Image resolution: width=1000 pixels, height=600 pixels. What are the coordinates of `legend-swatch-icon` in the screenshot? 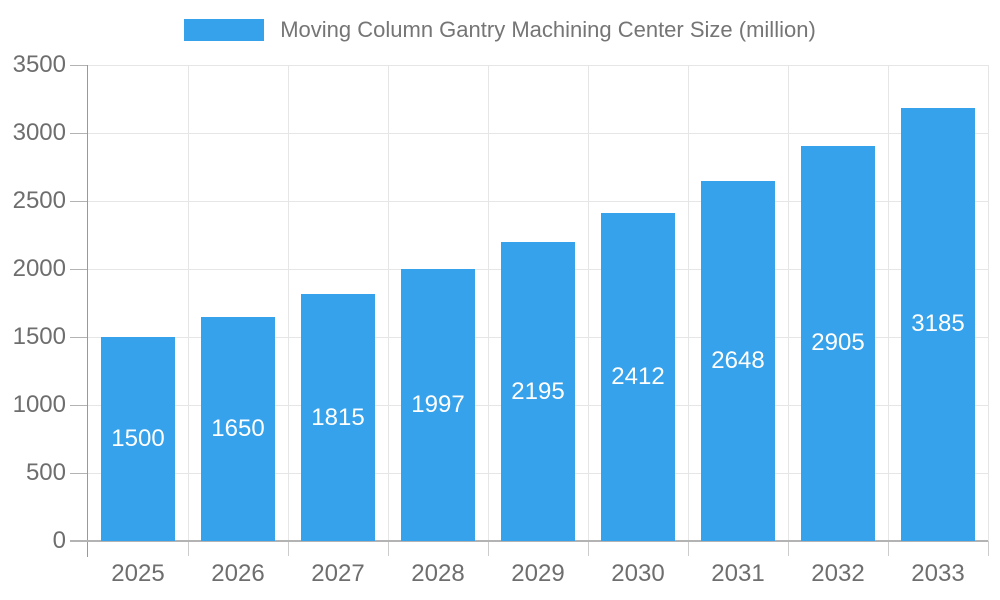 It's located at (224, 30).